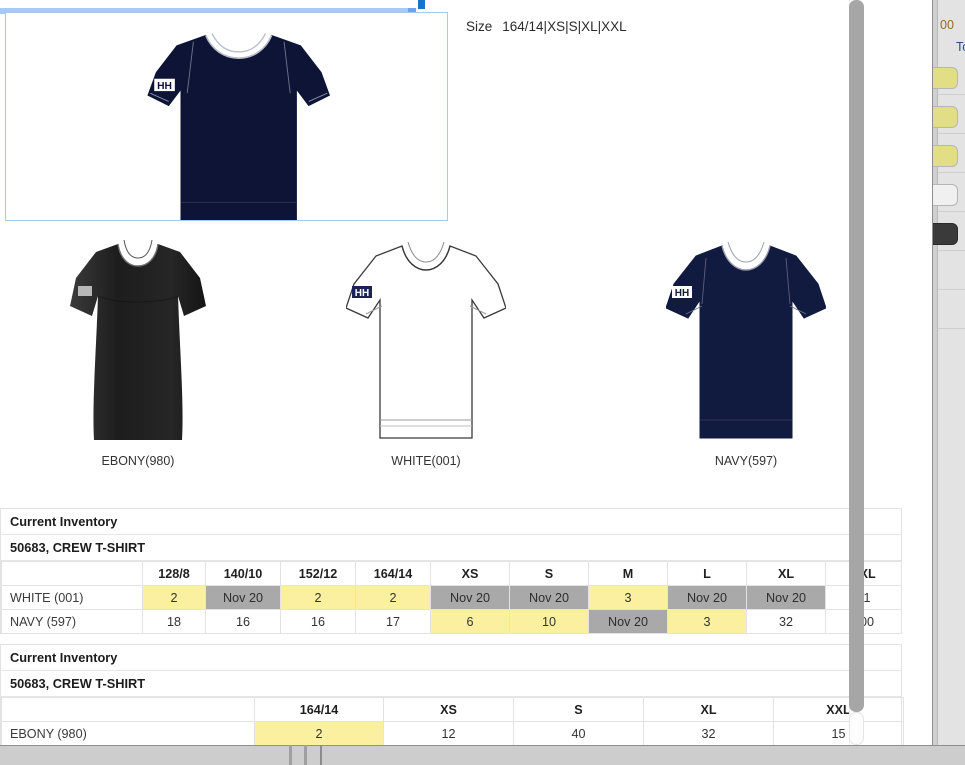 Image resolution: width=965 pixels, height=765 pixels. I want to click on vertical-scrollbar-thumb, so click(856, 356).